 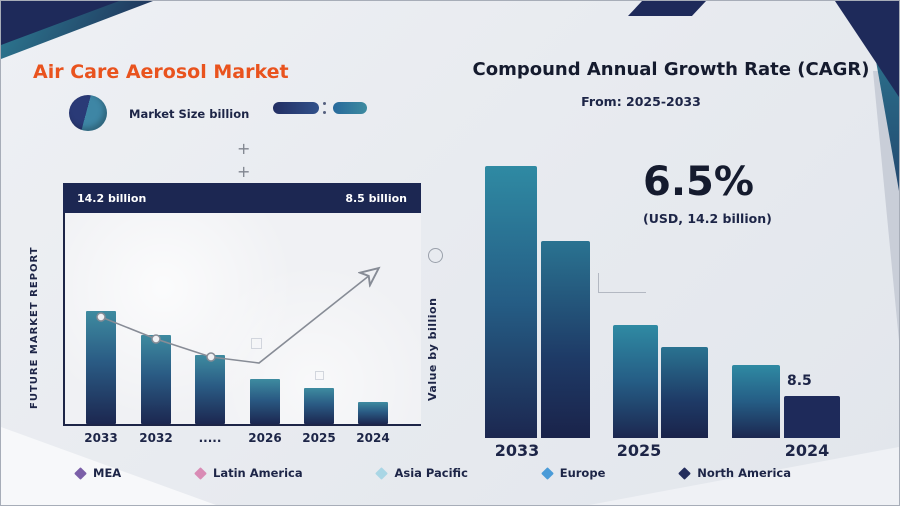 I want to click on cagr-period: From: 2025-2033, so click(x=641, y=101).